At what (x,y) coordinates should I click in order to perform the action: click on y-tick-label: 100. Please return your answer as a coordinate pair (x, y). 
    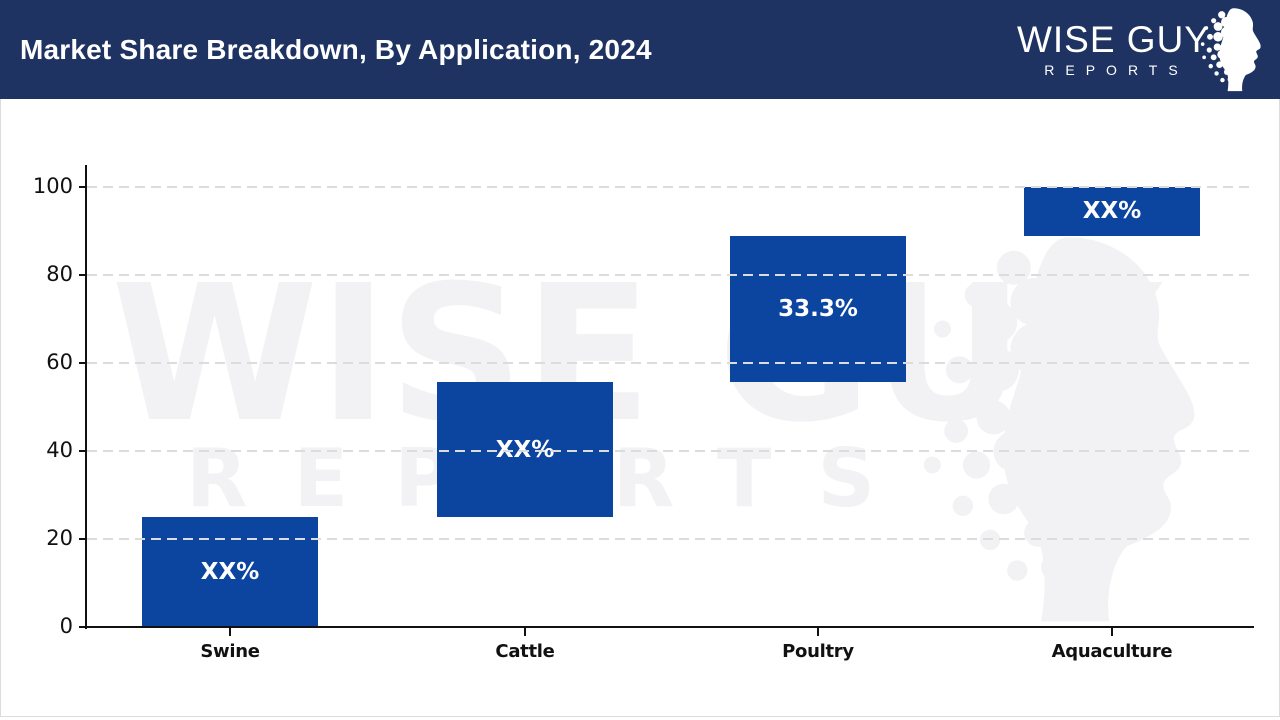
    Looking at the image, I should click on (52, 186).